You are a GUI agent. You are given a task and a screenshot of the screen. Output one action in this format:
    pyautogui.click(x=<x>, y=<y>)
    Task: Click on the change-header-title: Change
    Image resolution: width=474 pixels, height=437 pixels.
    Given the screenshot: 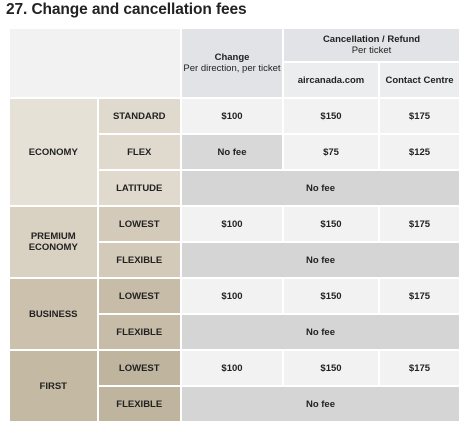 What is the action you would take?
    pyautogui.click(x=232, y=57)
    